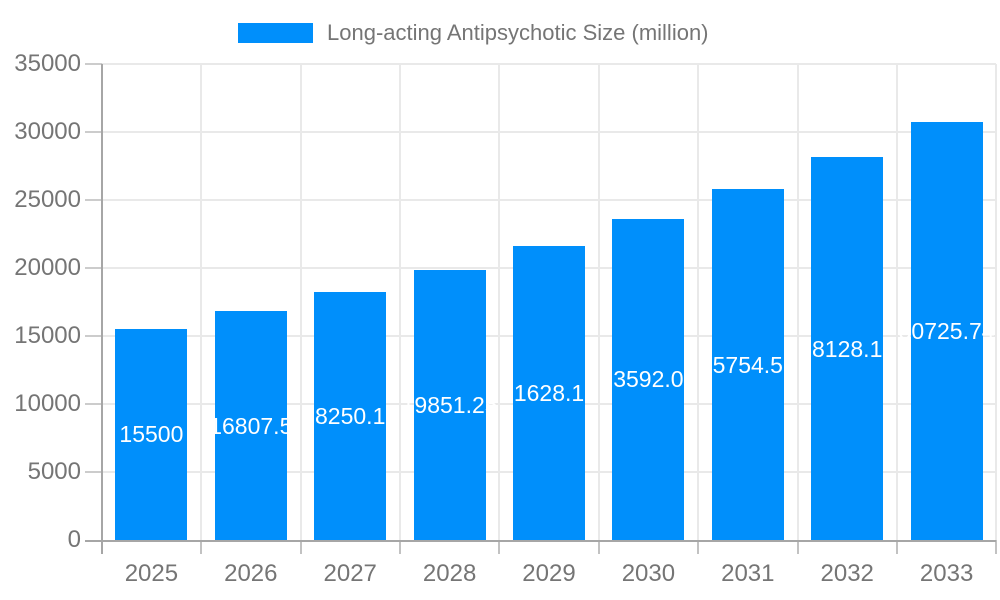 The image size is (1000, 600). Describe the element at coordinates (74, 539) in the screenshot. I see `y-tick-label: 0` at that location.